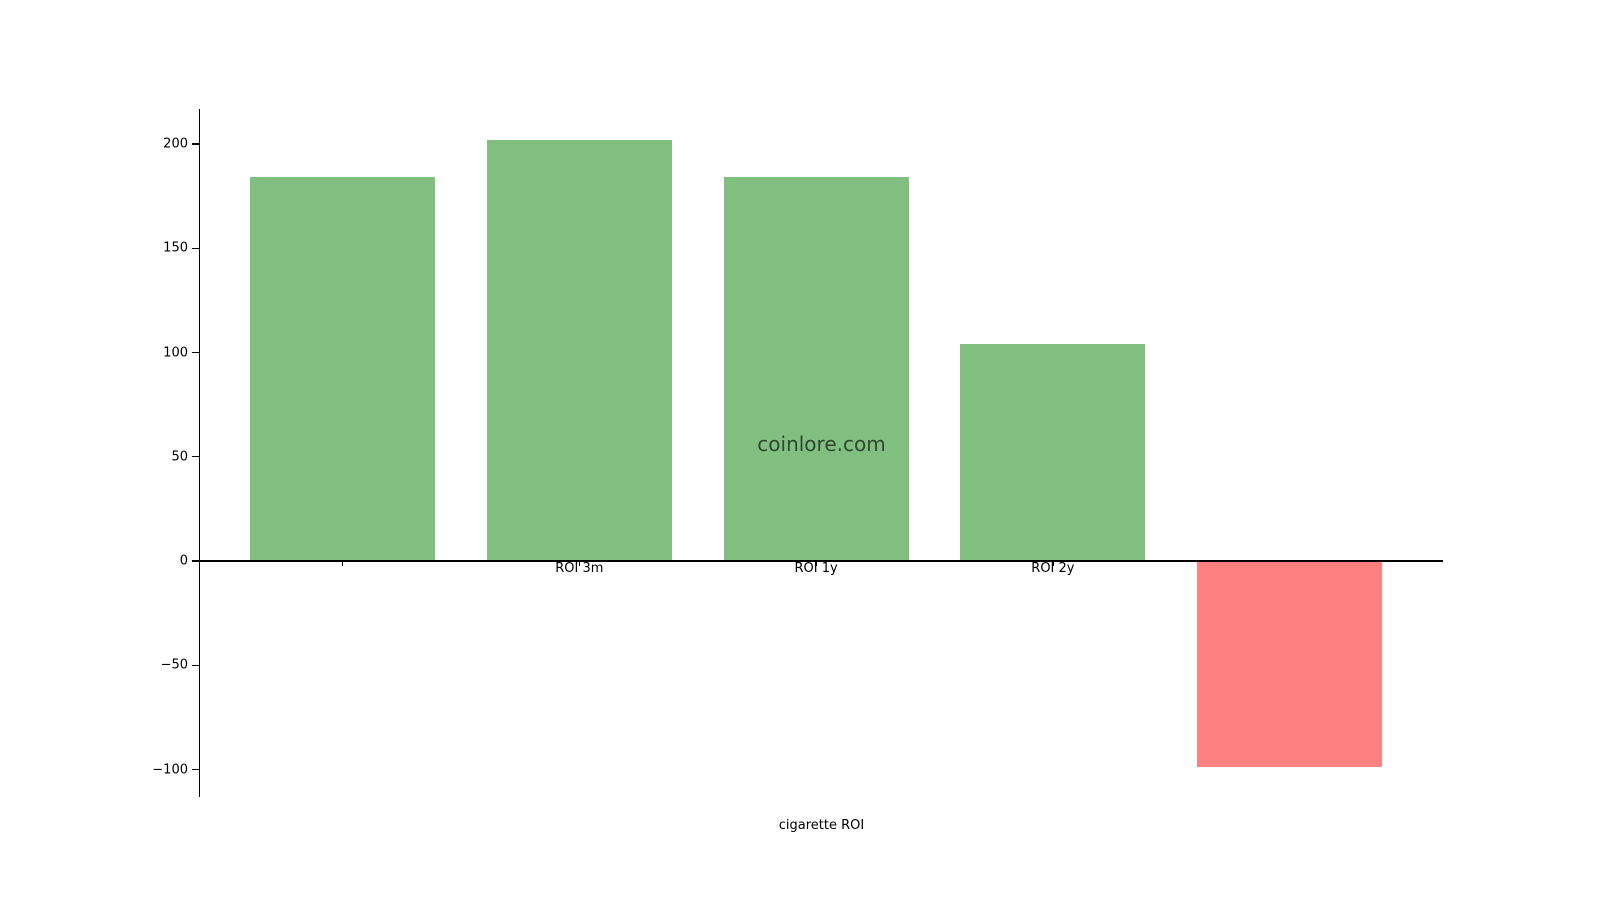 This screenshot has height=900, width=1600. Describe the element at coordinates (175, 144) in the screenshot. I see `y-tick-label: 200` at that location.